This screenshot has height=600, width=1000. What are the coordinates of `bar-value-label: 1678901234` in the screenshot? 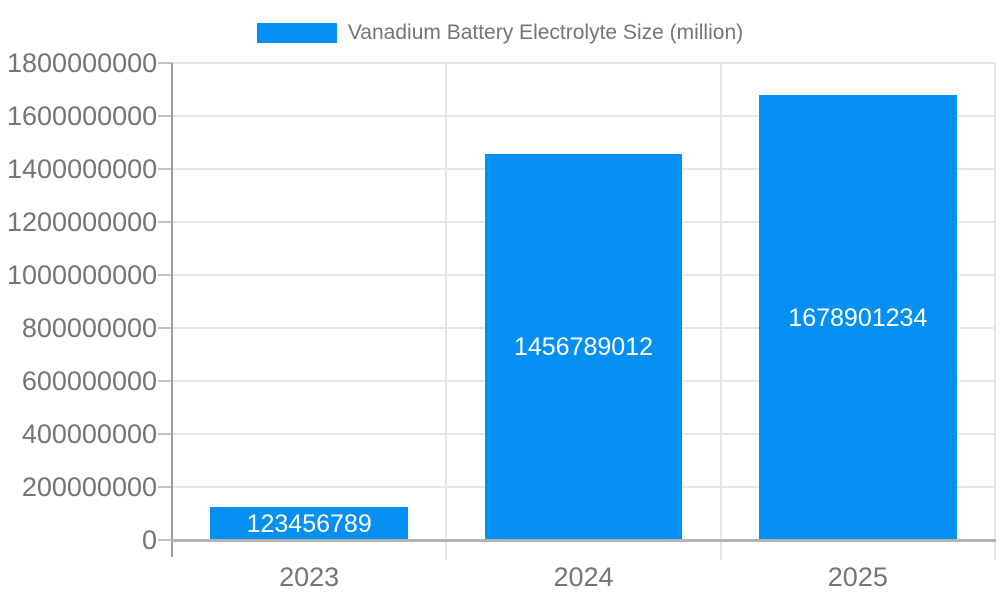 It's located at (858, 317).